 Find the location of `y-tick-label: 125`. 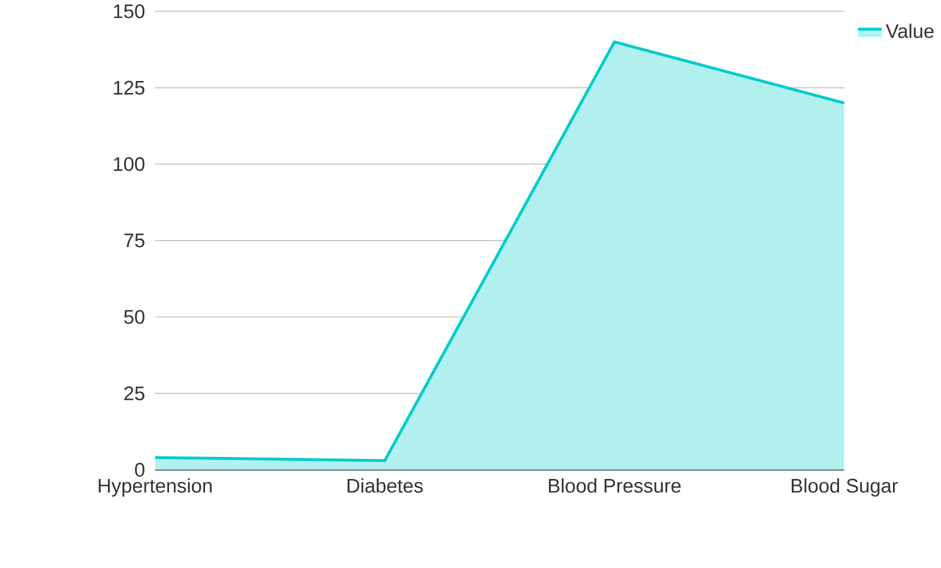

y-tick-label: 125 is located at coordinates (129, 87).